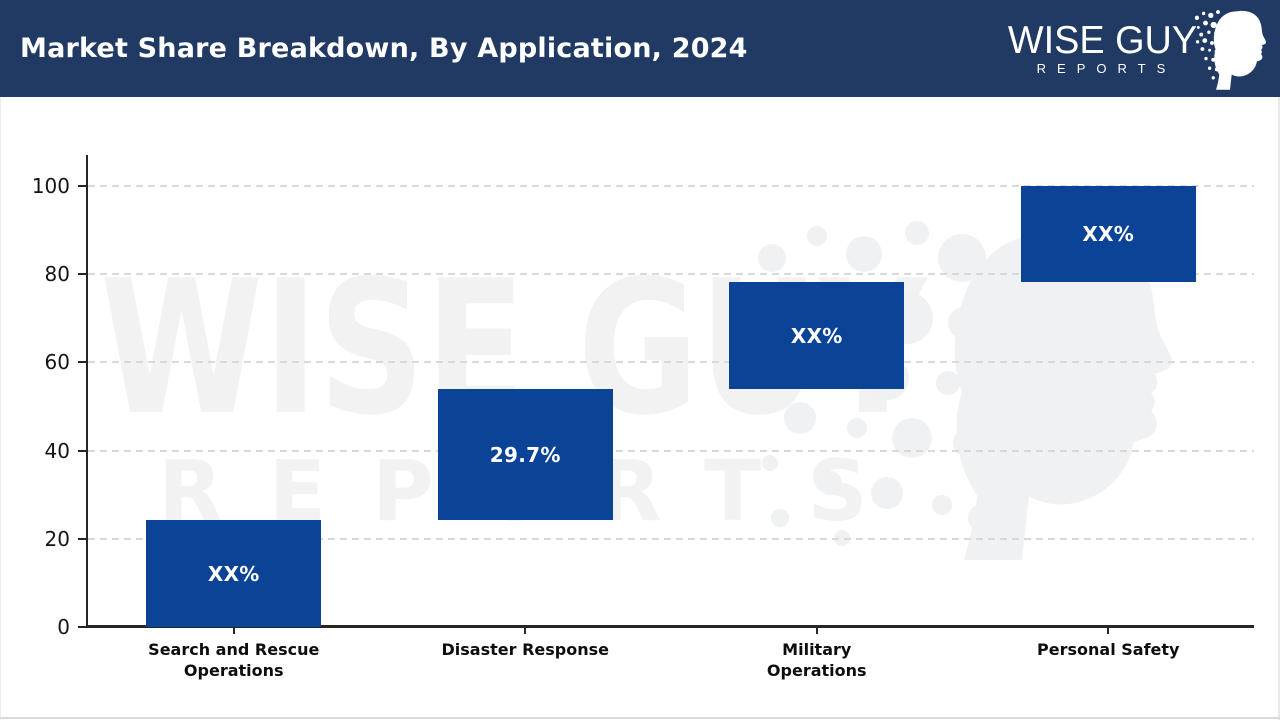 The width and height of the screenshot is (1280, 720). Describe the element at coordinates (57, 450) in the screenshot. I see `y-tick-label-40: 40` at that location.